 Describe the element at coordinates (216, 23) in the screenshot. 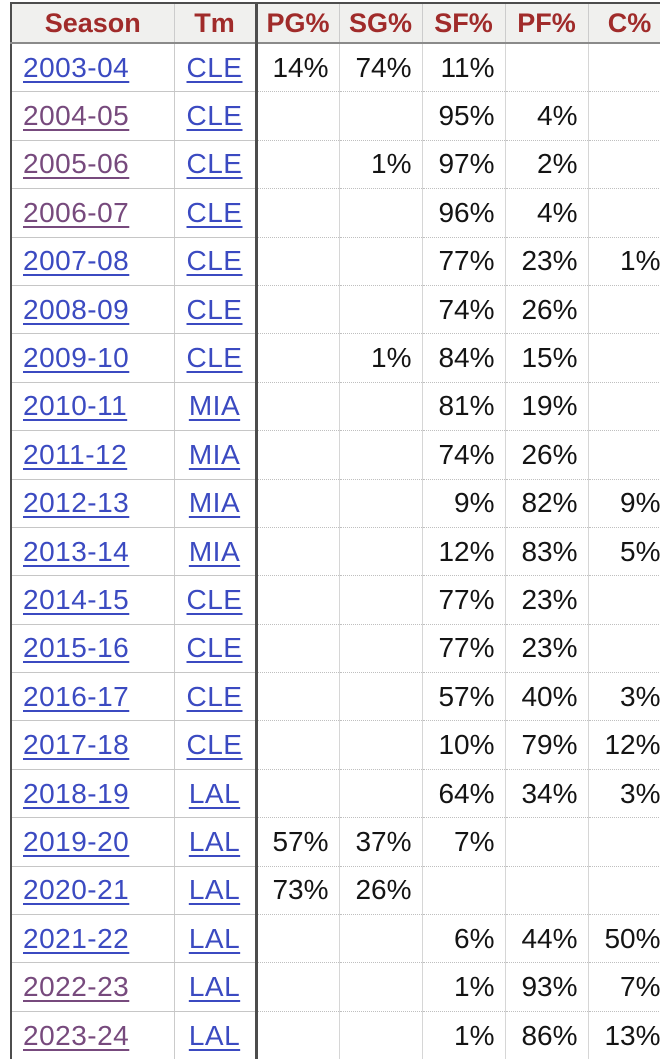

I see `column-header-team: Tm` at that location.